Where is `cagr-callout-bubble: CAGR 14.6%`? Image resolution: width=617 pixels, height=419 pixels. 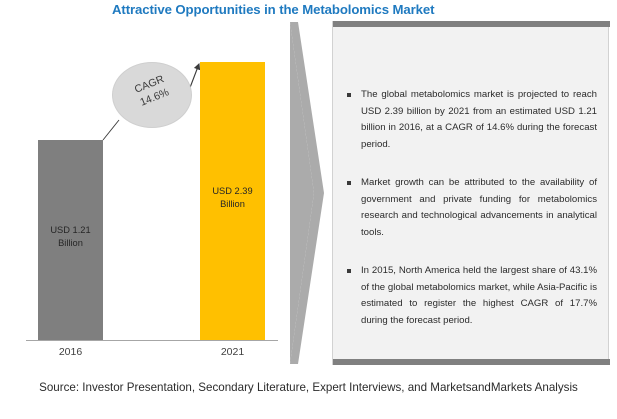 cagr-callout-bubble: CAGR 14.6% is located at coordinates (152, 95).